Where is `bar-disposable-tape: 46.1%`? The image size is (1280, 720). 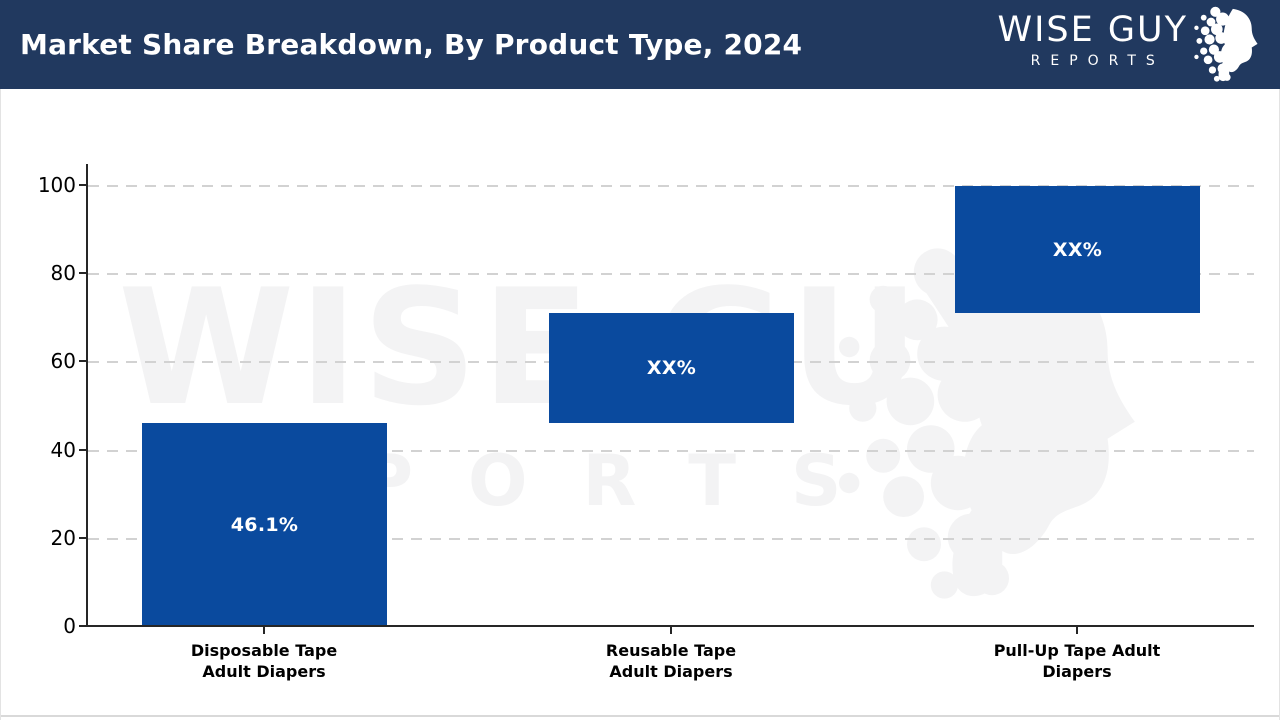
bar-disposable-tape: 46.1% is located at coordinates (264, 524).